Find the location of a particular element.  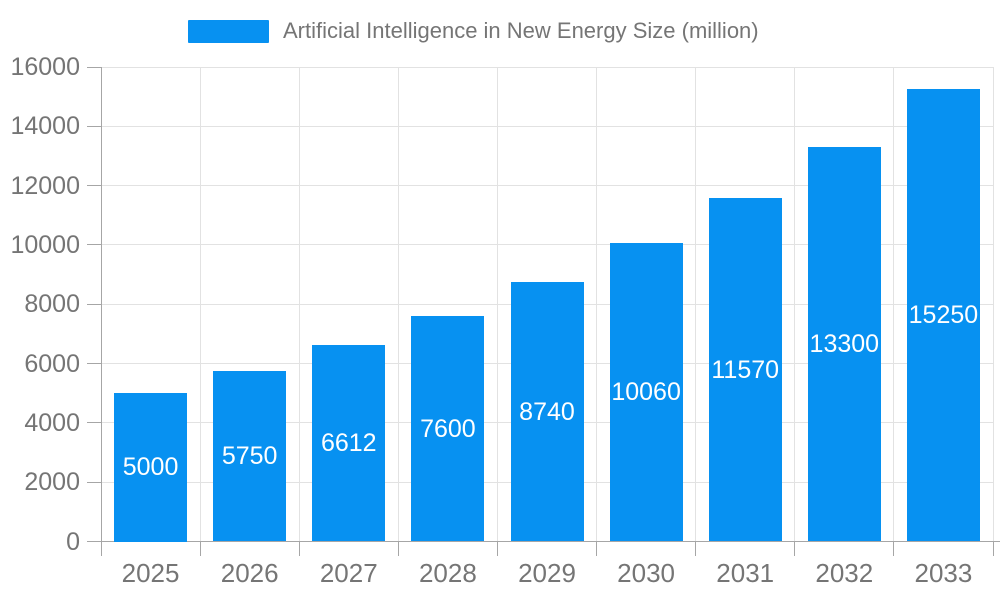

bar-value-label: 11570 is located at coordinates (745, 369).